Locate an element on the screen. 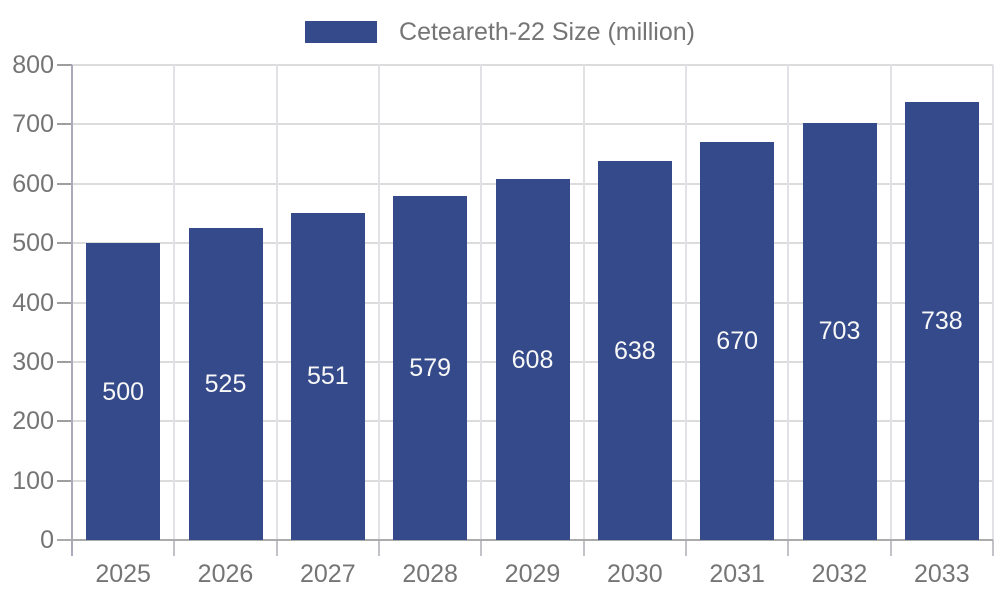 This screenshot has width=1000, height=600. y-axis-tick-label: 700 is located at coordinates (33, 124).